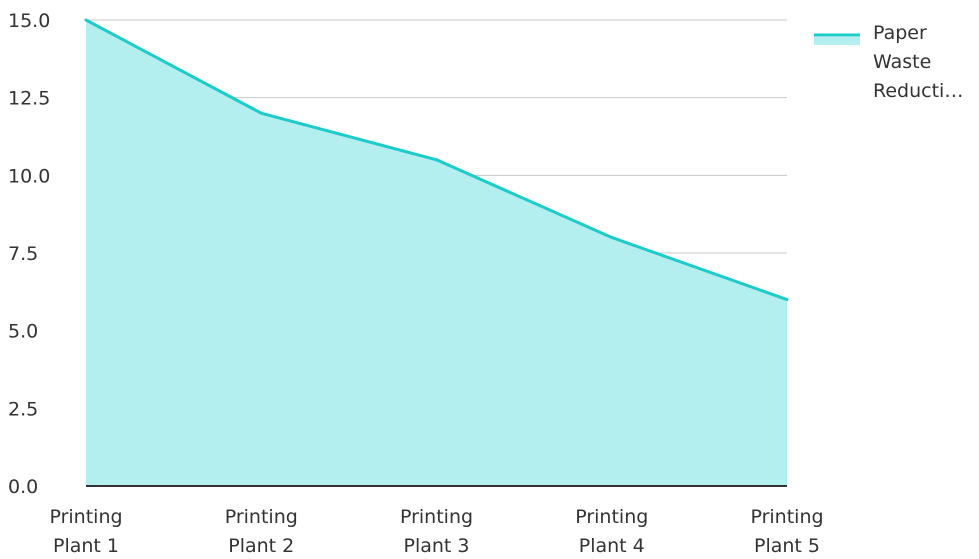 This screenshot has width=979, height=559. I want to click on y-tick-label: 12.5, so click(29, 99).